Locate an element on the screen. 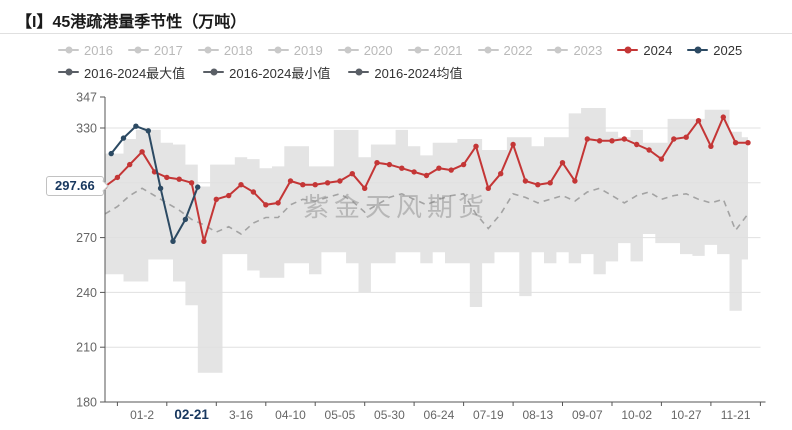 This screenshot has width=792, height=430. x-axis-label-current: 02-21 is located at coordinates (191, 414).